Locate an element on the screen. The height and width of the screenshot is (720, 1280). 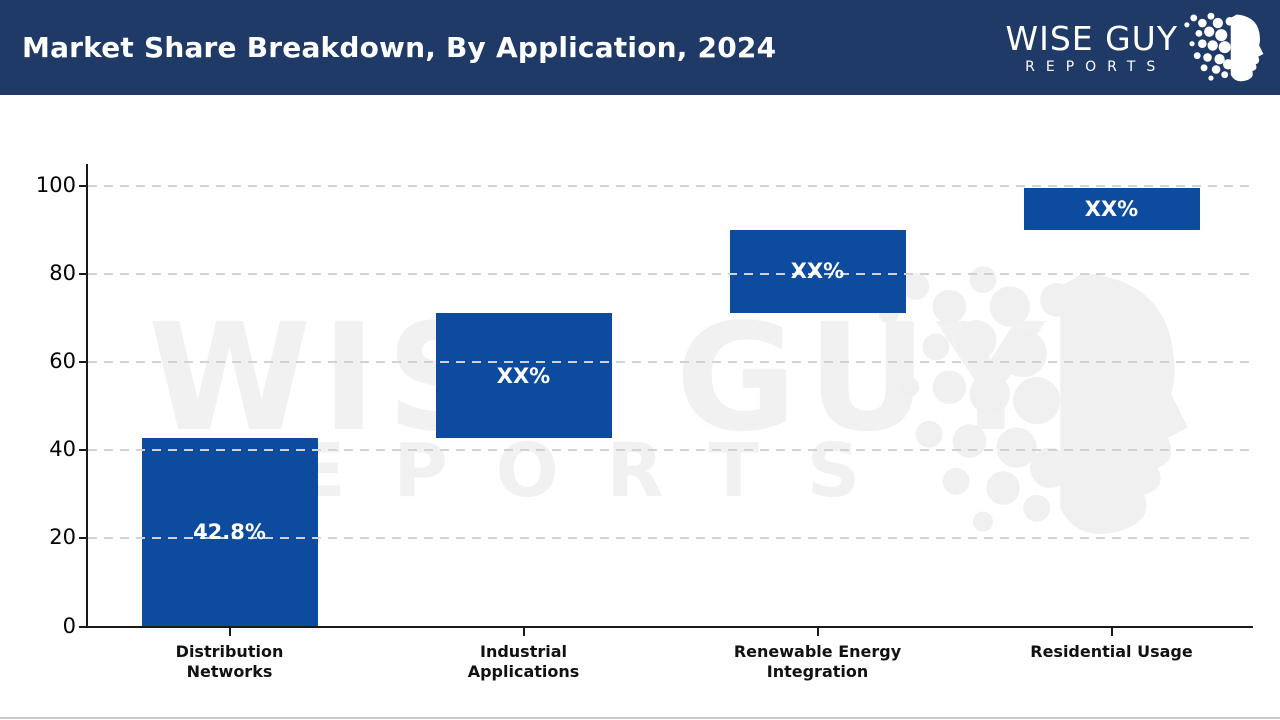
logo-subtext: REPORTS is located at coordinates (1096, 67).